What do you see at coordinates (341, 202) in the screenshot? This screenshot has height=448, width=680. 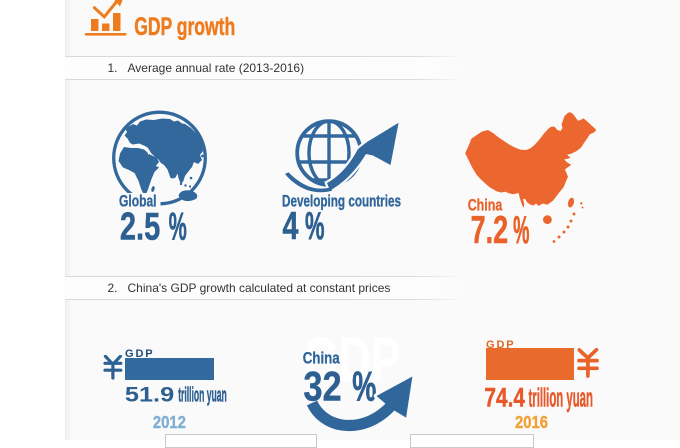 I see `svg-text: Developing countries` at bounding box center [341, 202].